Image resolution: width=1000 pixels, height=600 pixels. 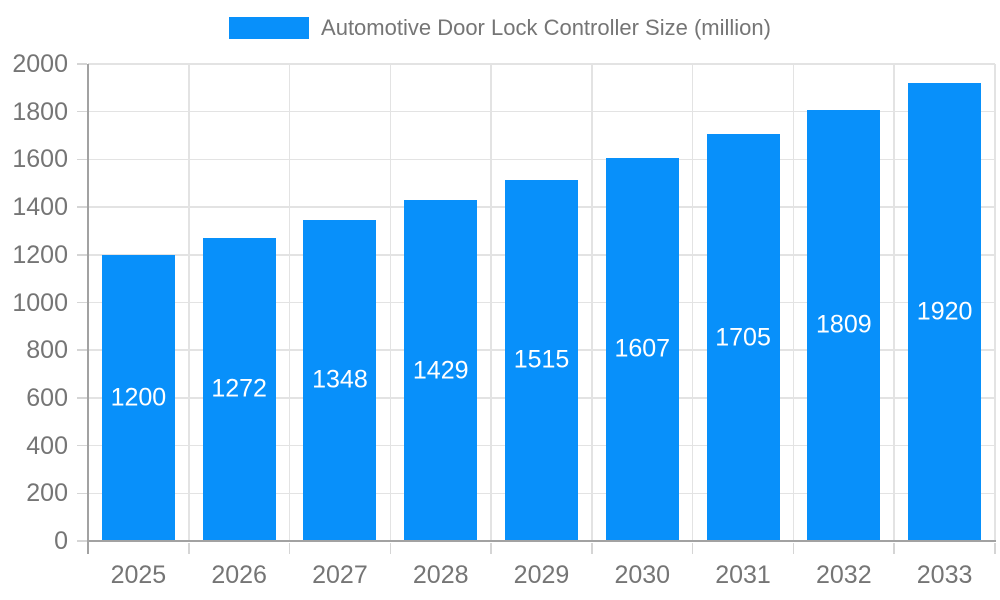 I want to click on y-axis-label: 1800, so click(x=40, y=111).